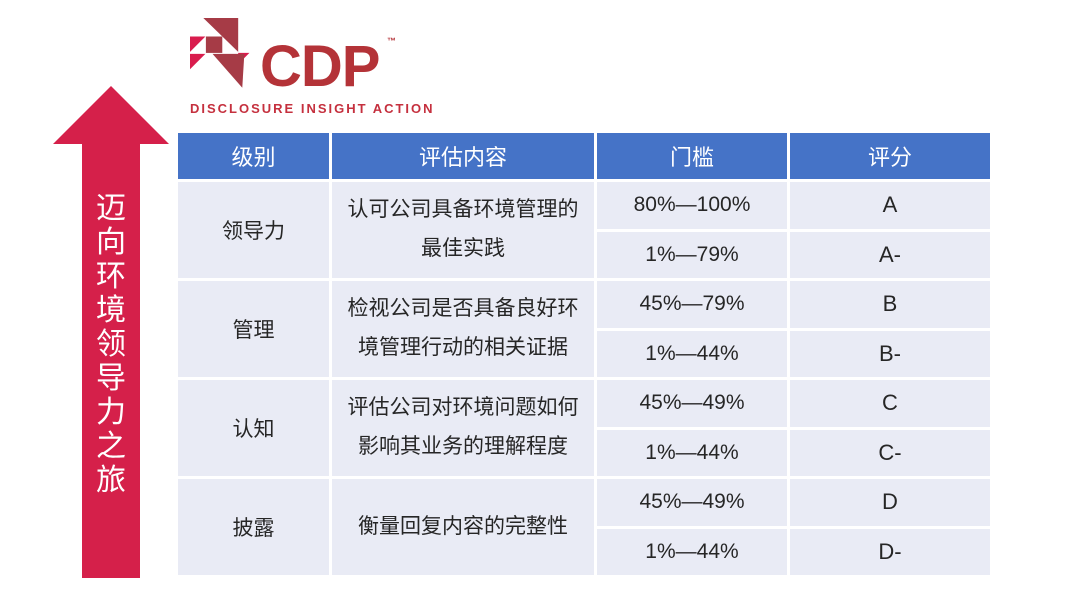 The height and width of the screenshot is (608, 1080). Describe the element at coordinates (312, 108) in the screenshot. I see `cdp-tagline: DISCLOSURE INSIGHT ACTION` at that location.